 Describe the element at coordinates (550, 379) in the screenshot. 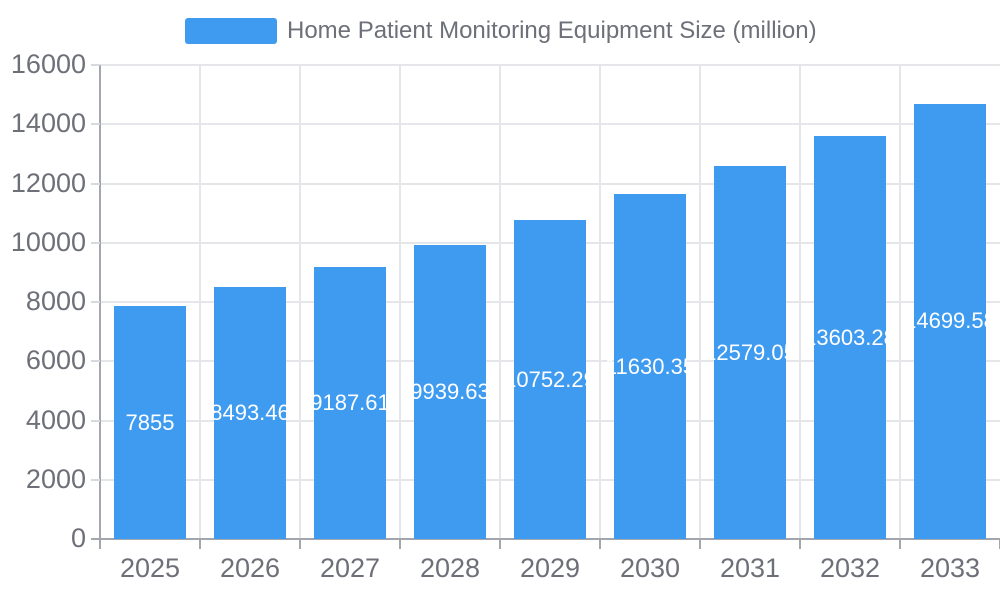

I see `bar-2029` at that location.